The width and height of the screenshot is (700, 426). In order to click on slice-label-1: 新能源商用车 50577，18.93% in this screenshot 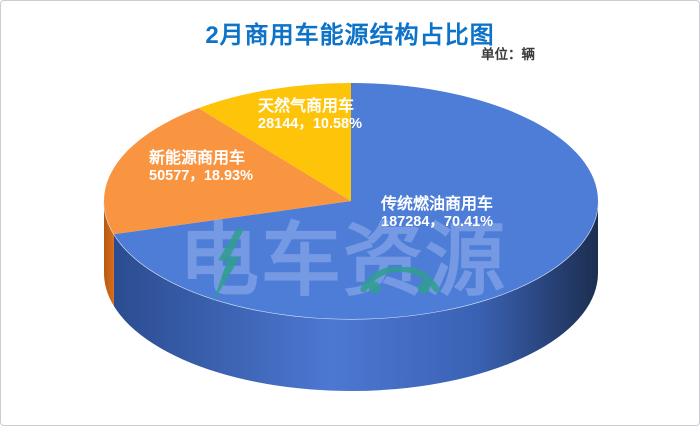, I will do `click(201, 167)`.